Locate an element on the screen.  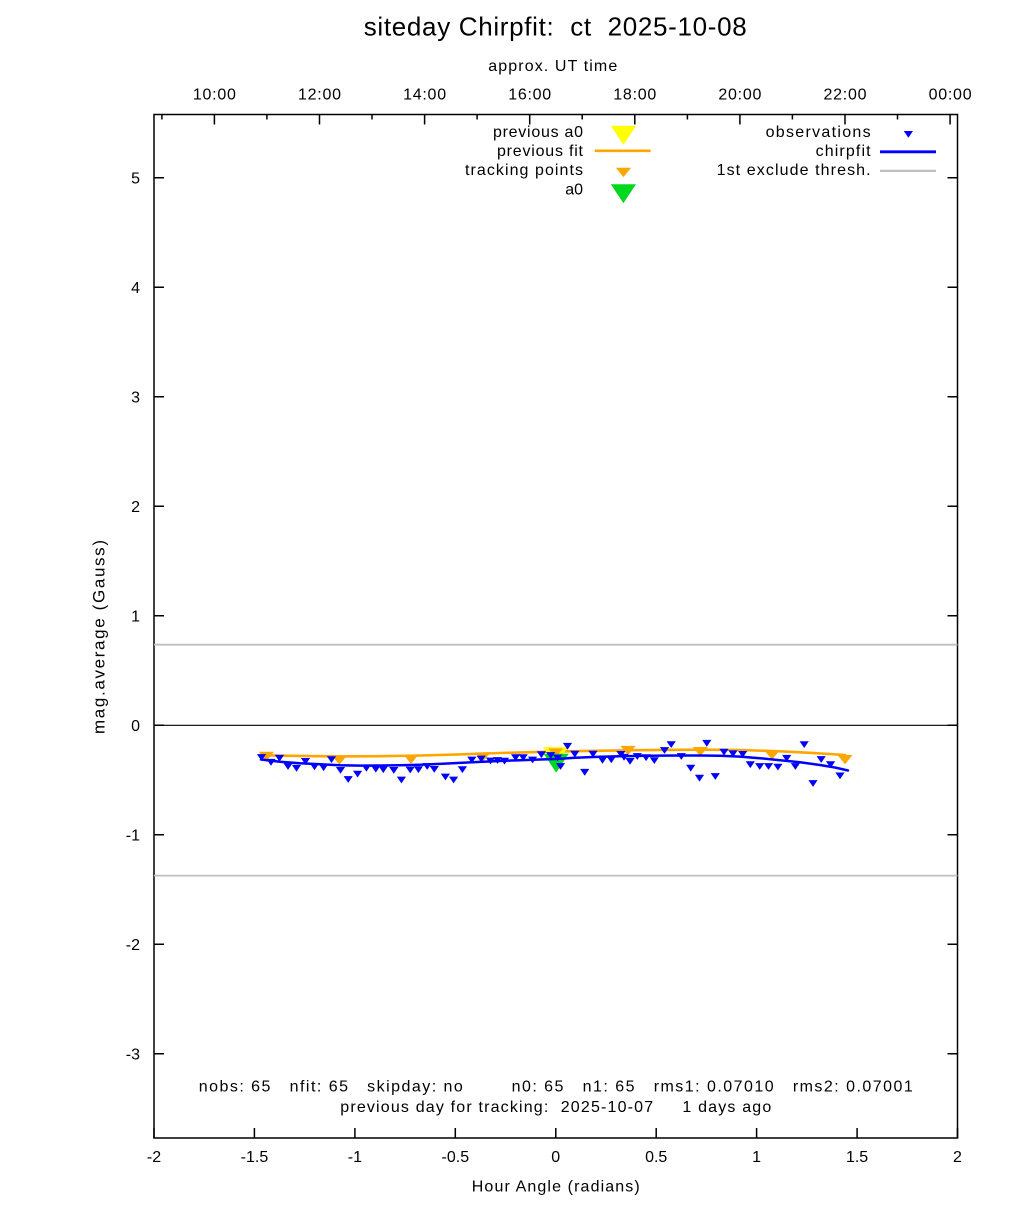
svg-text: previous a0 is located at coordinates (538, 132).